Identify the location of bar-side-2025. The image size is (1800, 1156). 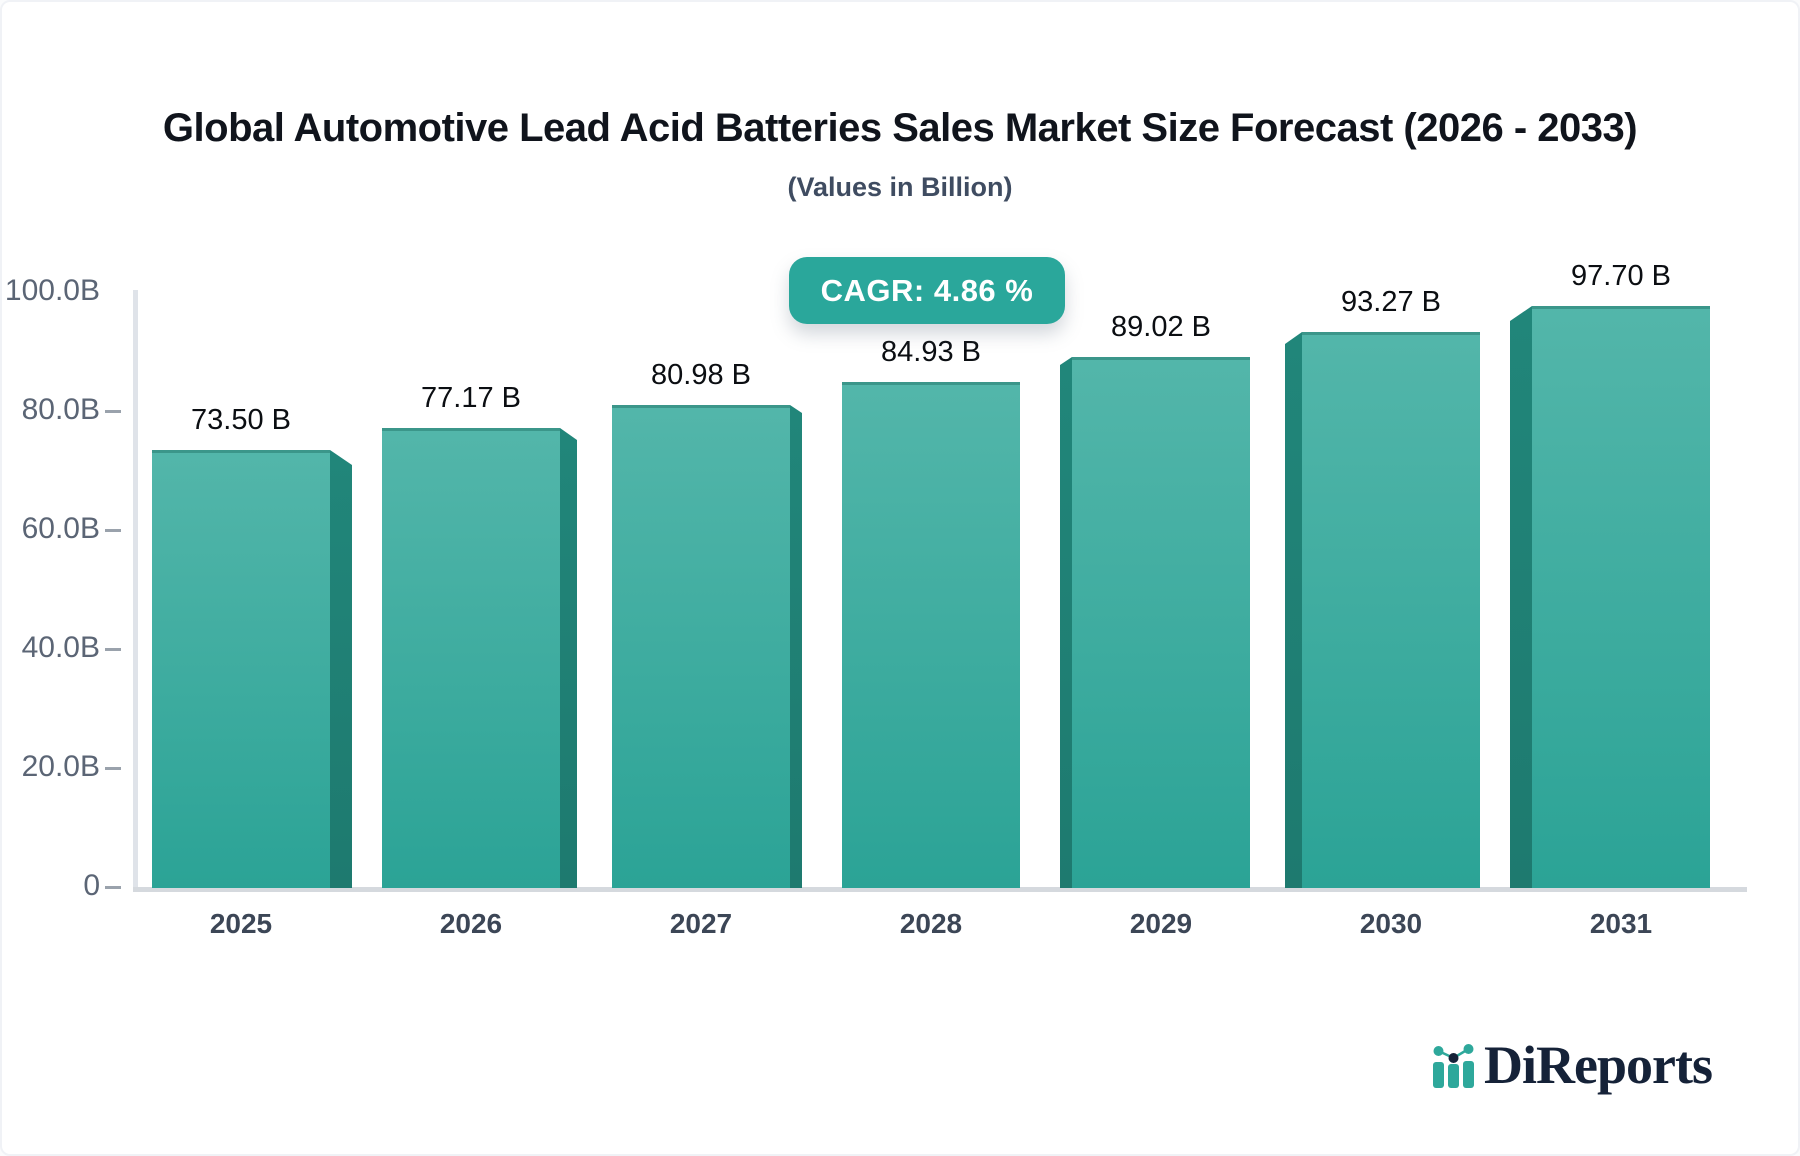
(341, 669).